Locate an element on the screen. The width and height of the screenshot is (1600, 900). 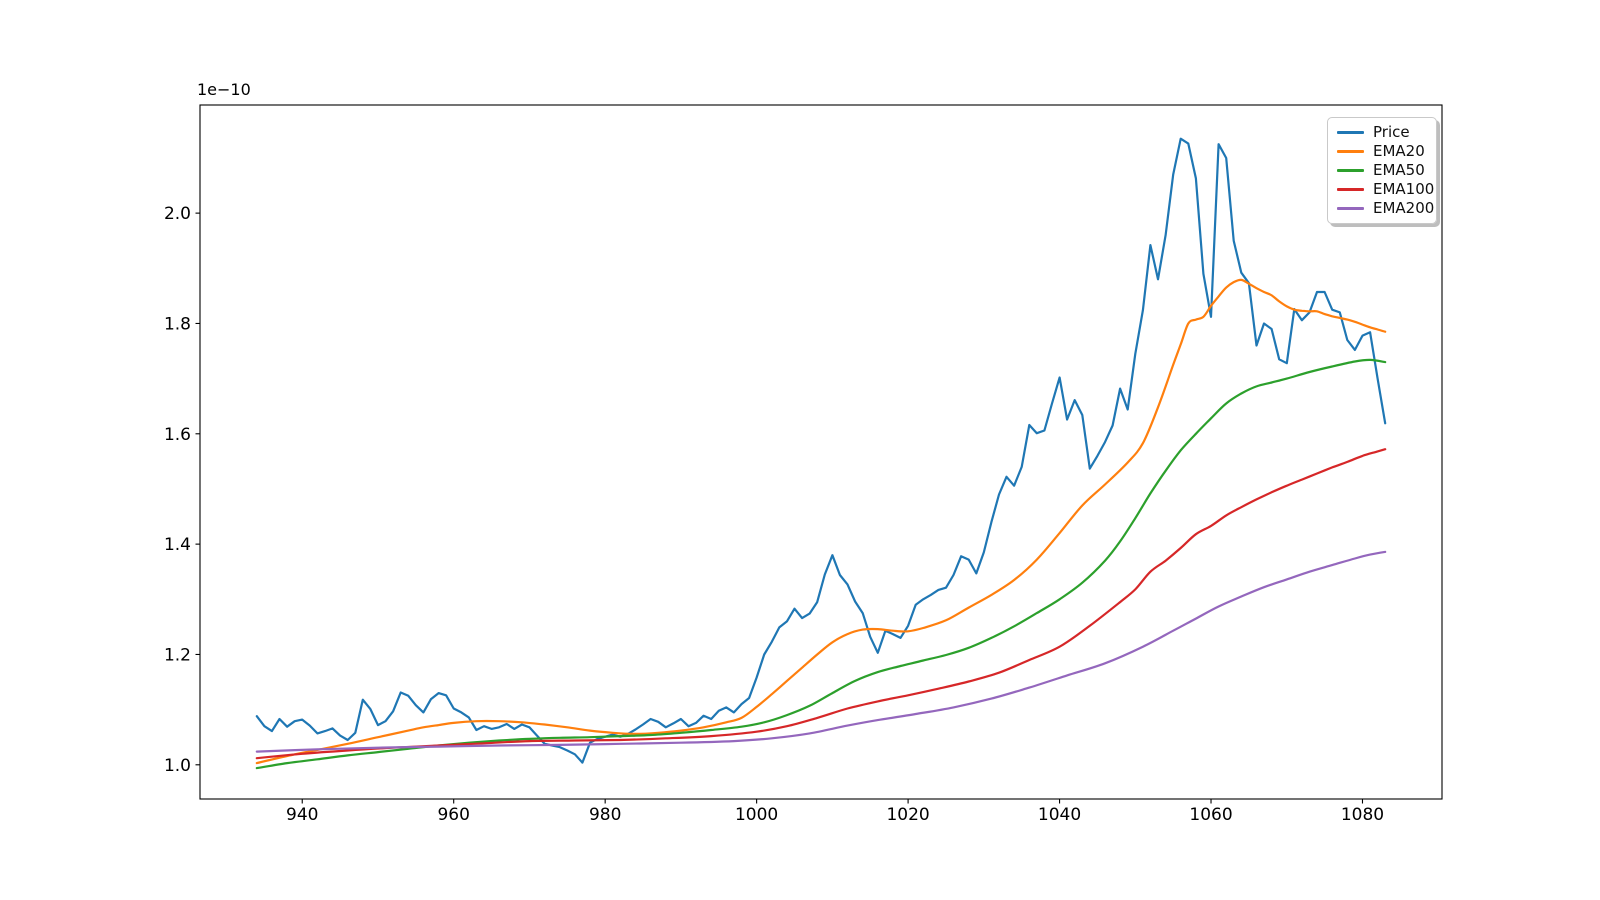
x-tick-label-960: 960 is located at coordinates (453, 815).